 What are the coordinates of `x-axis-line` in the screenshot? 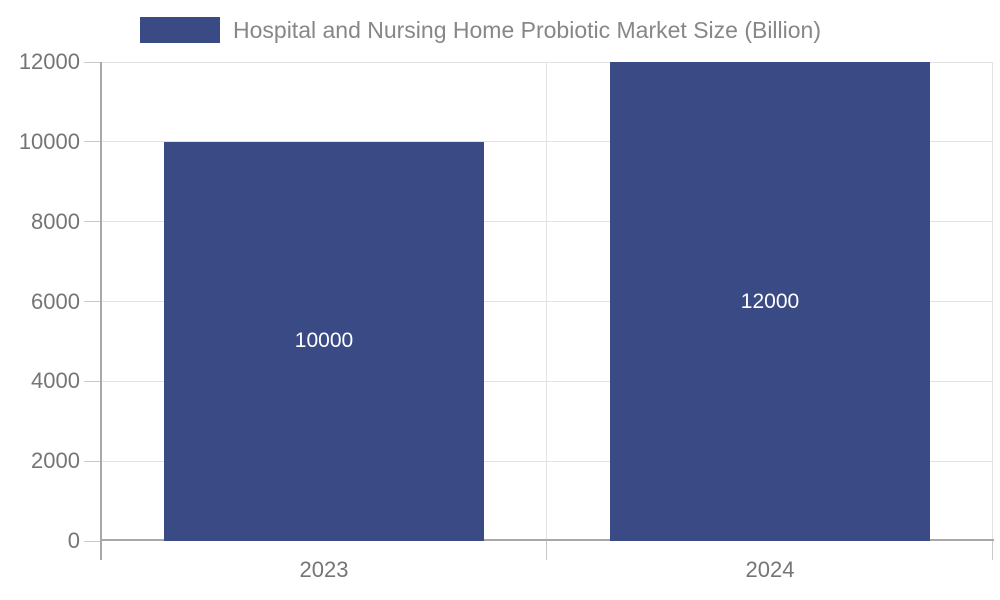 It's located at (547, 540).